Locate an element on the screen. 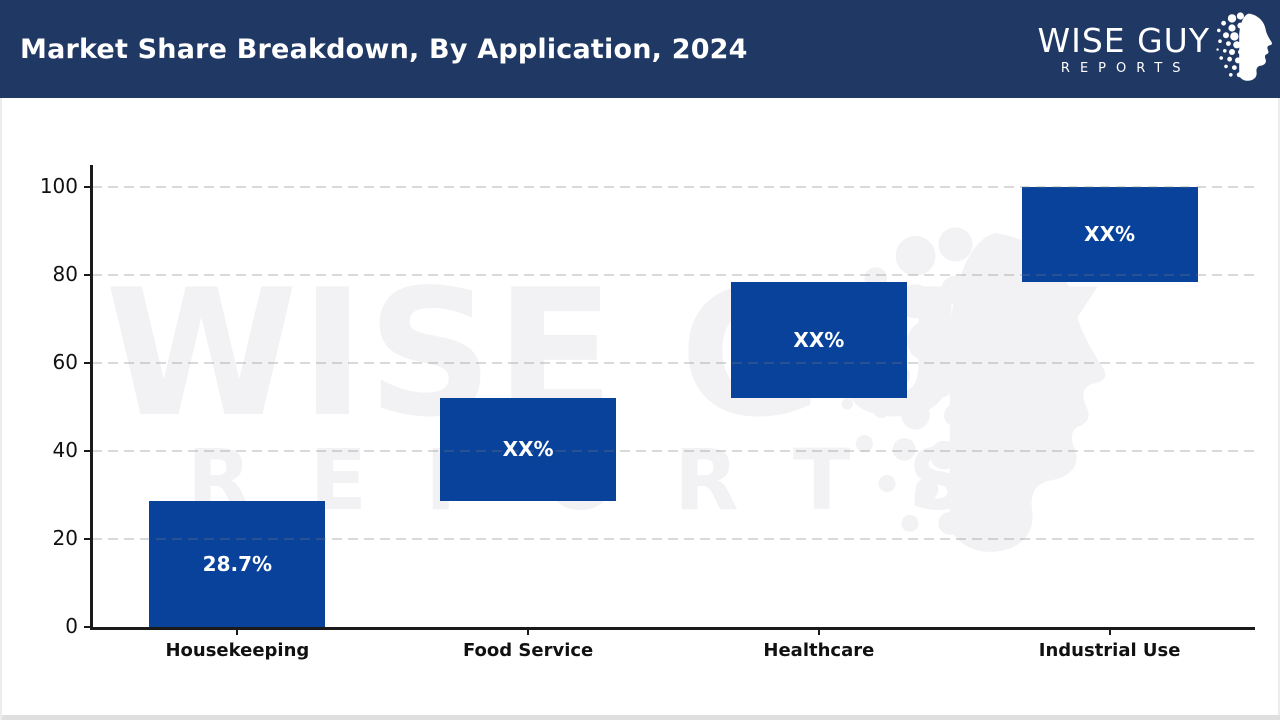  logo-wordmark: WISE GUY REPORTS is located at coordinates (1123, 49).